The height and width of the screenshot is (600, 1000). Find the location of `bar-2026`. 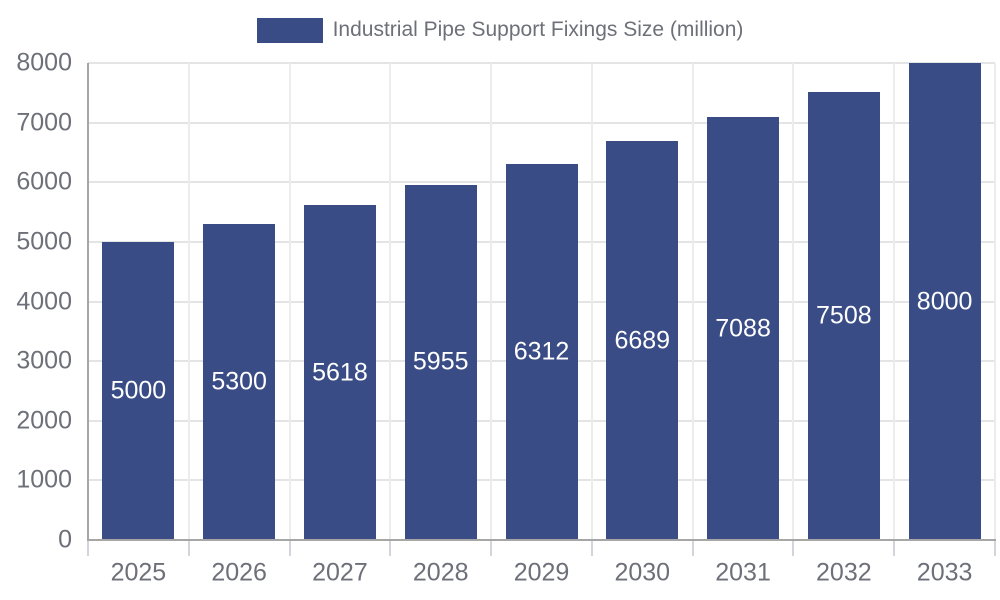

bar-2026 is located at coordinates (239, 381).